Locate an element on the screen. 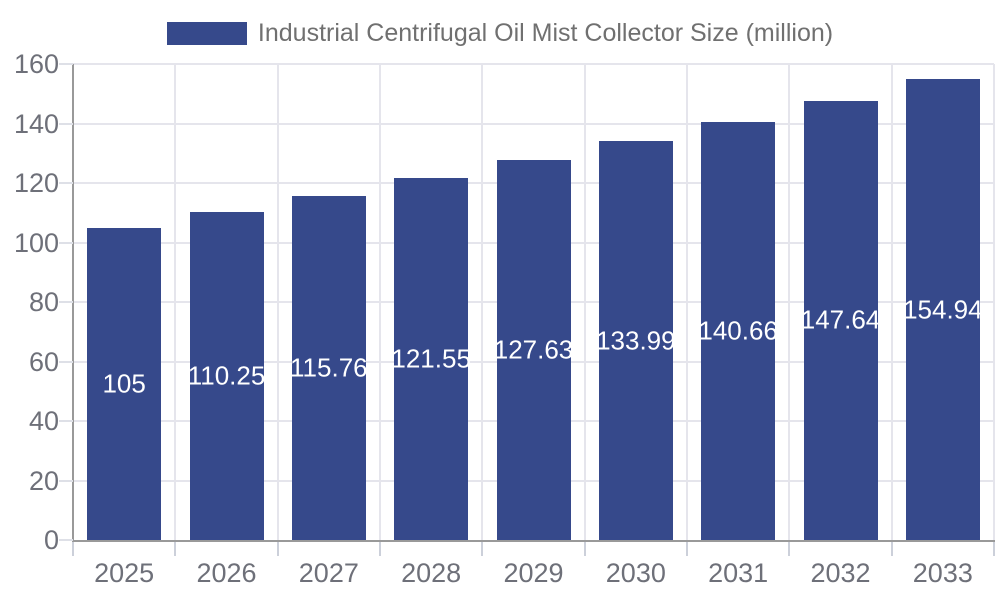  bar-2032 is located at coordinates (840, 320).